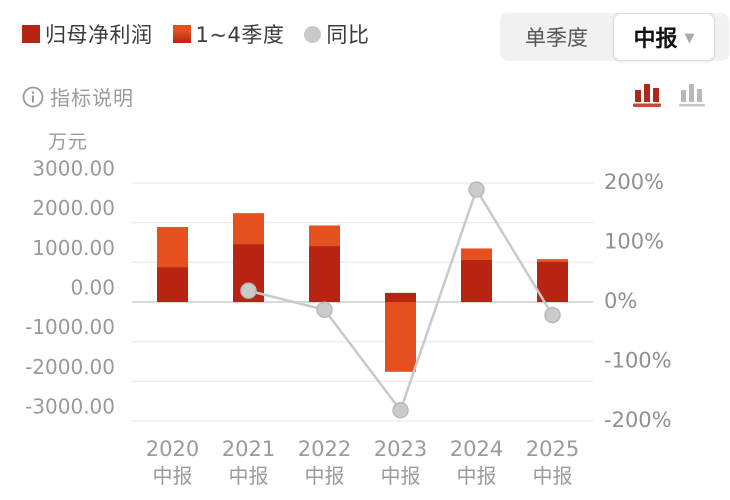 Image resolution: width=730 pixels, height=500 pixels. What do you see at coordinates (552, 449) in the screenshot?
I see `x-axis-year-label: 2025` at bounding box center [552, 449].